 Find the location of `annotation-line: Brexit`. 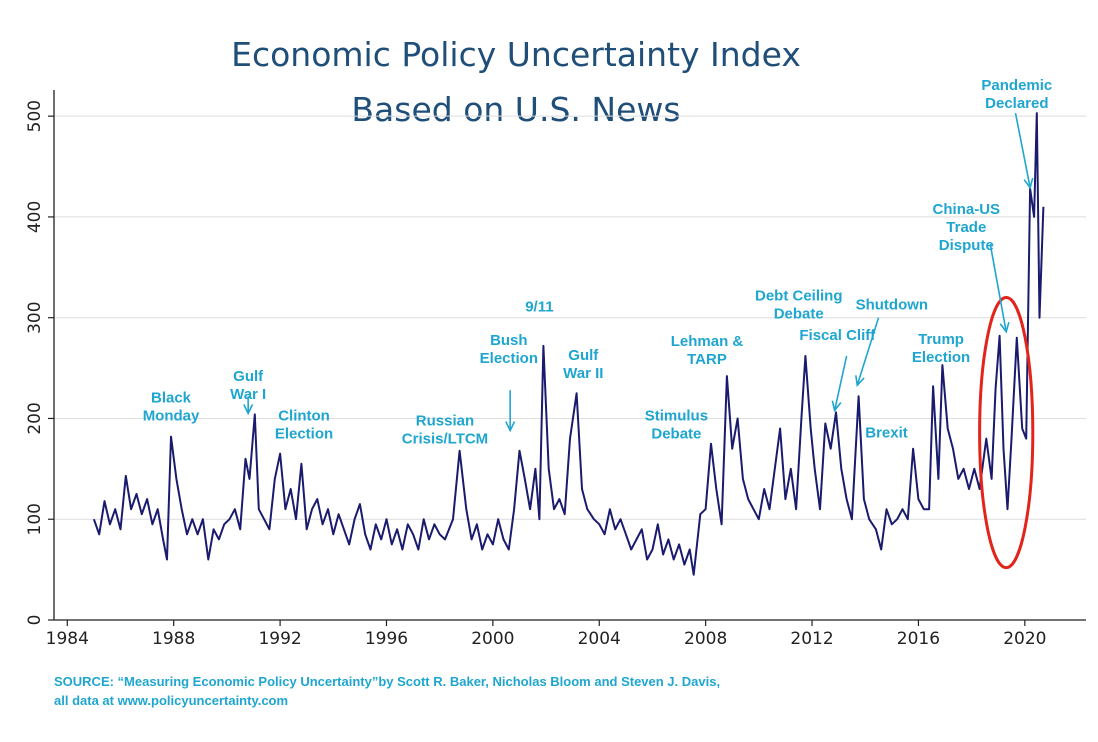

annotation-line: Brexit is located at coordinates (886, 433).